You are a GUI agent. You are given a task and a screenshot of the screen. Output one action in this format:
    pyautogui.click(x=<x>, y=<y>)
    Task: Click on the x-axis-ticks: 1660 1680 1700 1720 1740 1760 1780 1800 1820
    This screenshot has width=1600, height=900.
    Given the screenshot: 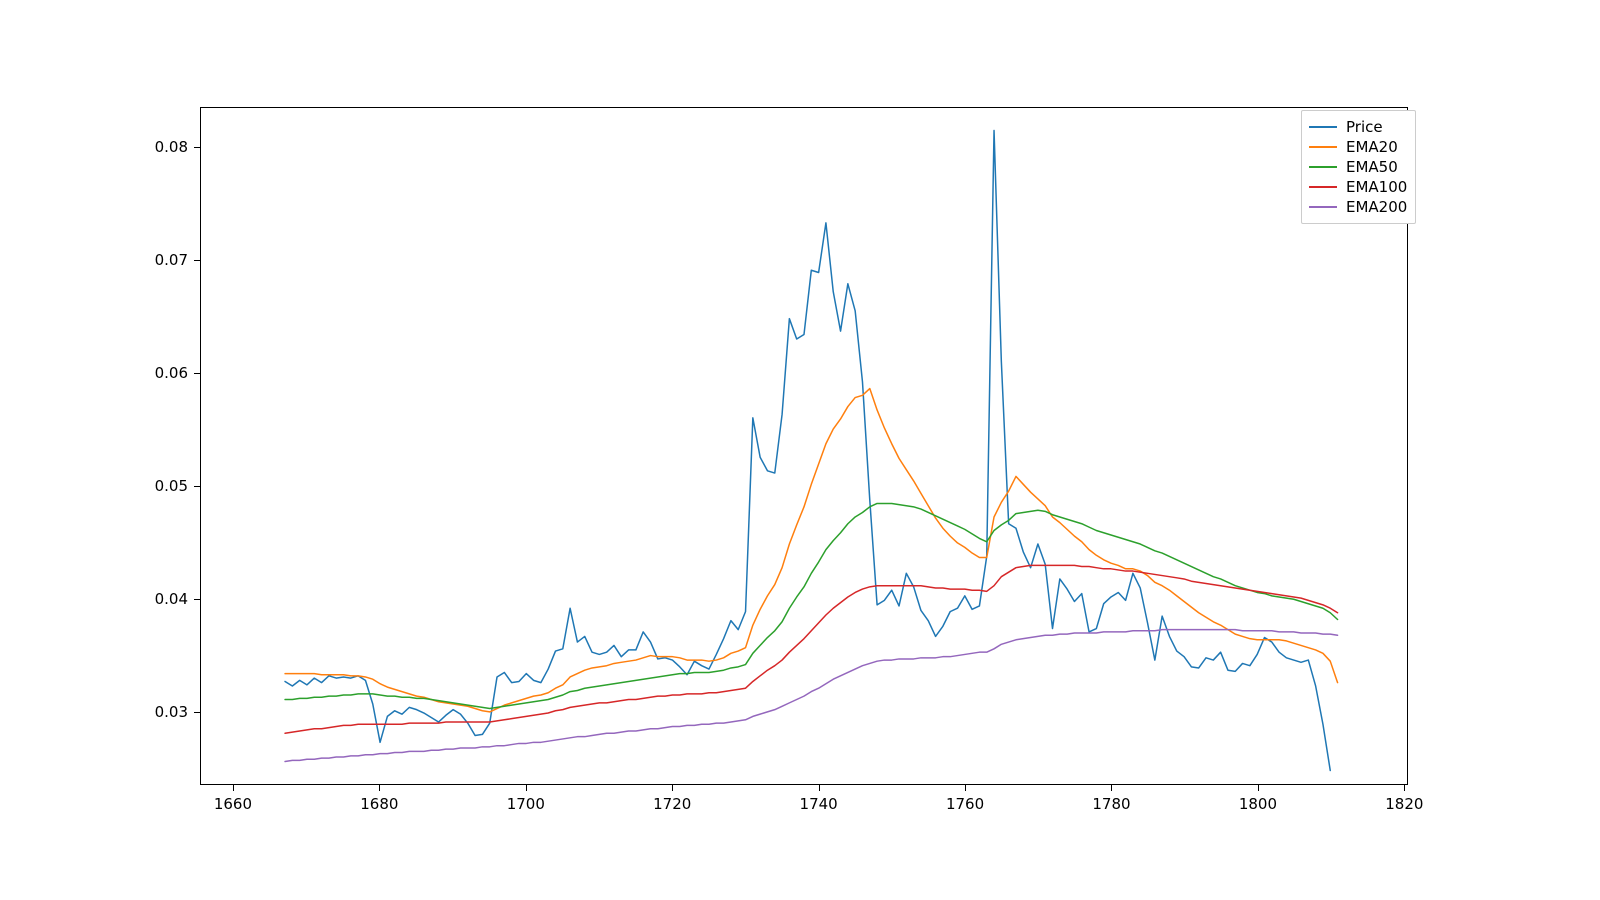 What is the action you would take?
    pyautogui.click(x=811, y=805)
    